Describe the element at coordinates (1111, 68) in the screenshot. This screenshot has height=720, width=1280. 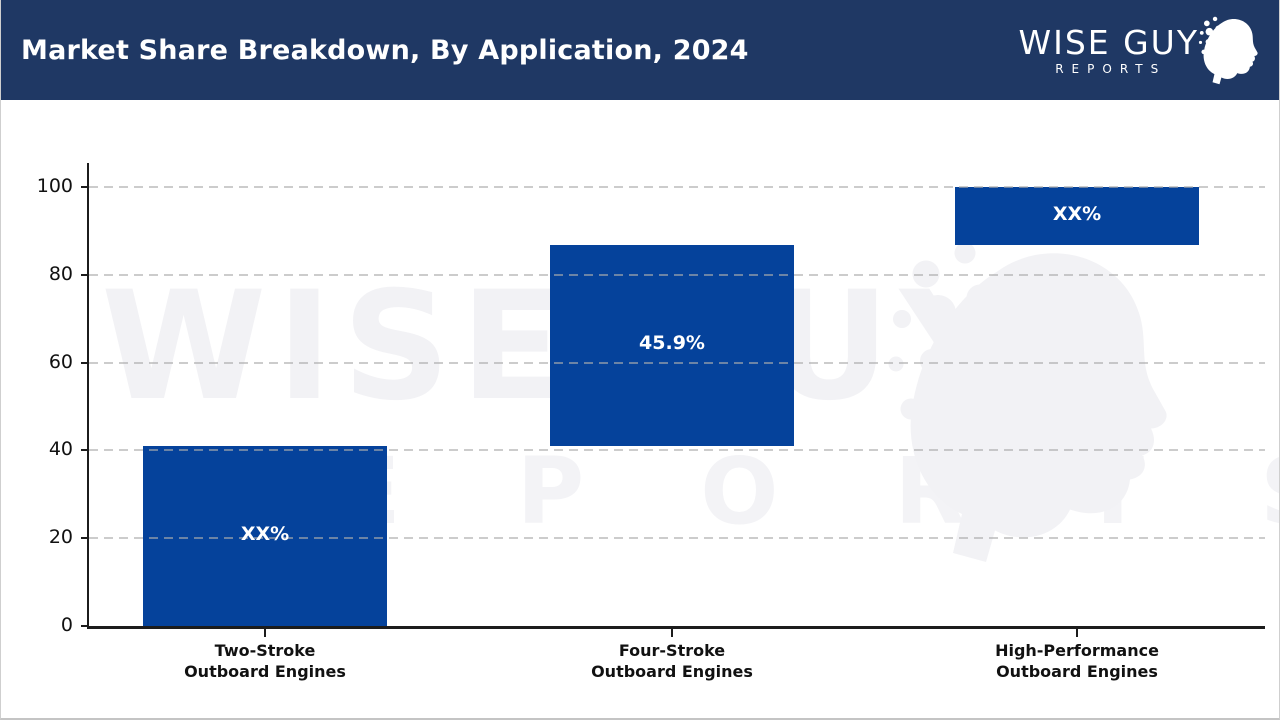
I see `logo-subtext: REPORTS` at that location.